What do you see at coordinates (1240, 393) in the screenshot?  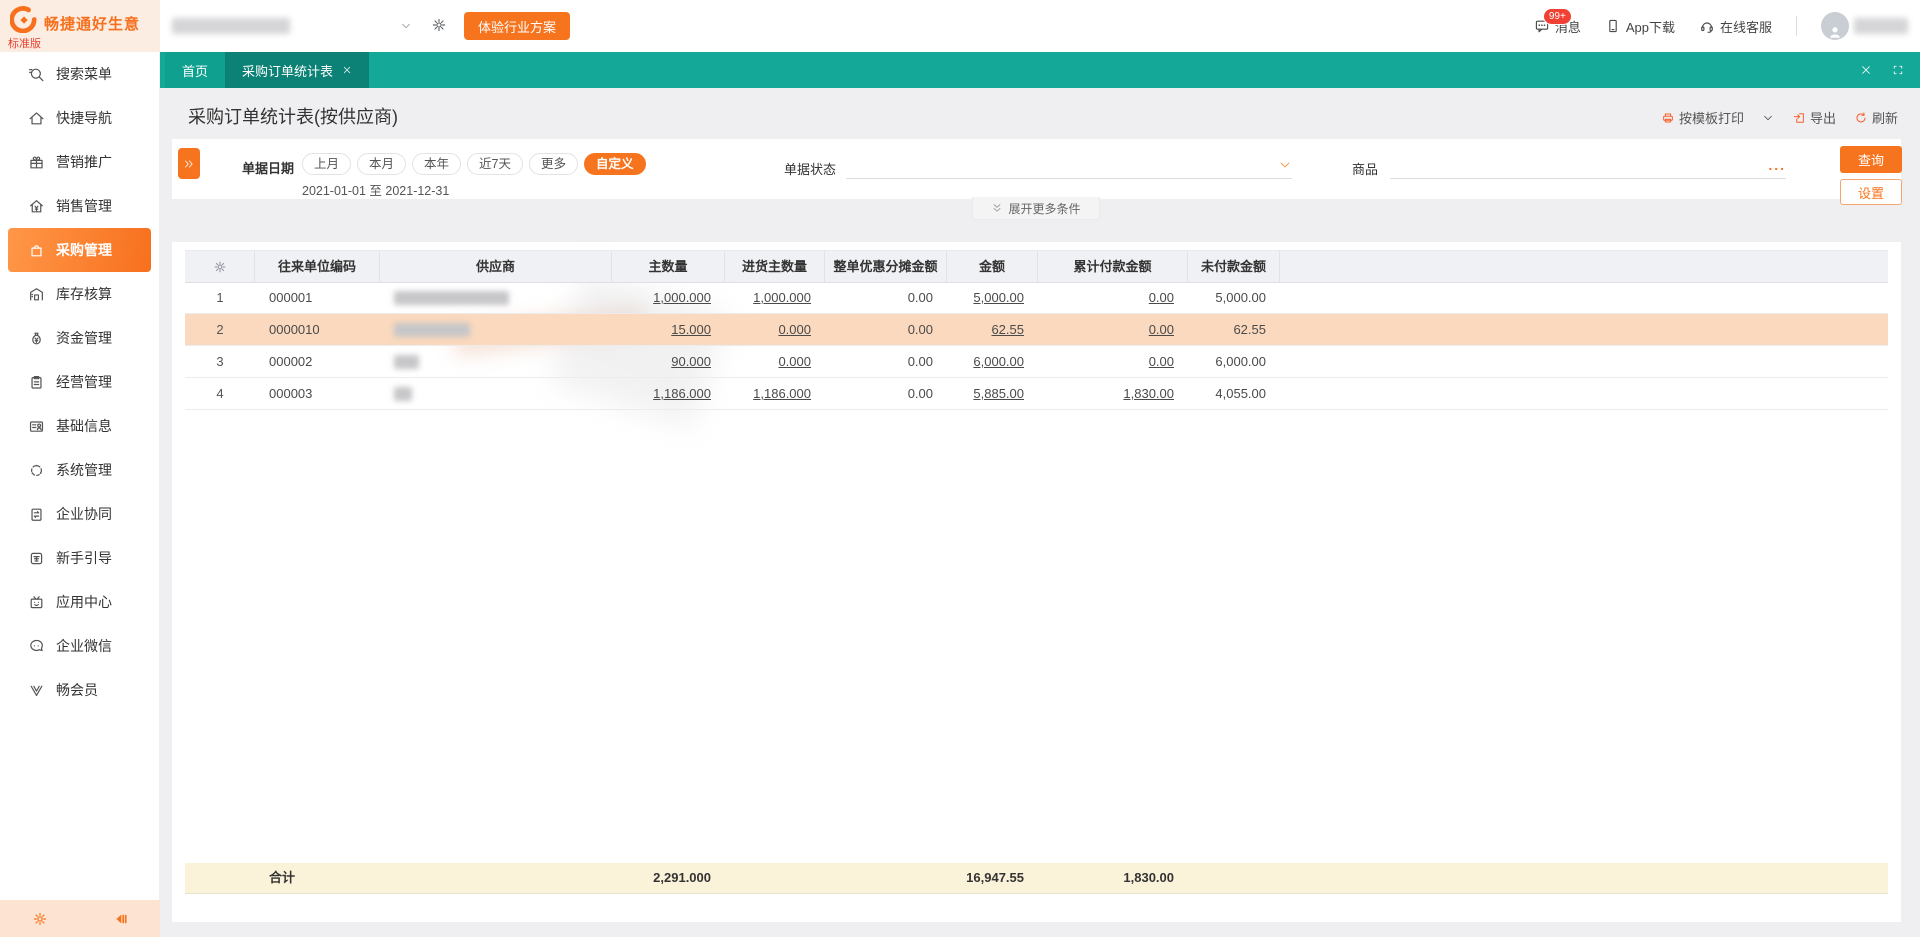 I see `cell-unpaid: 4,055.00` at bounding box center [1240, 393].